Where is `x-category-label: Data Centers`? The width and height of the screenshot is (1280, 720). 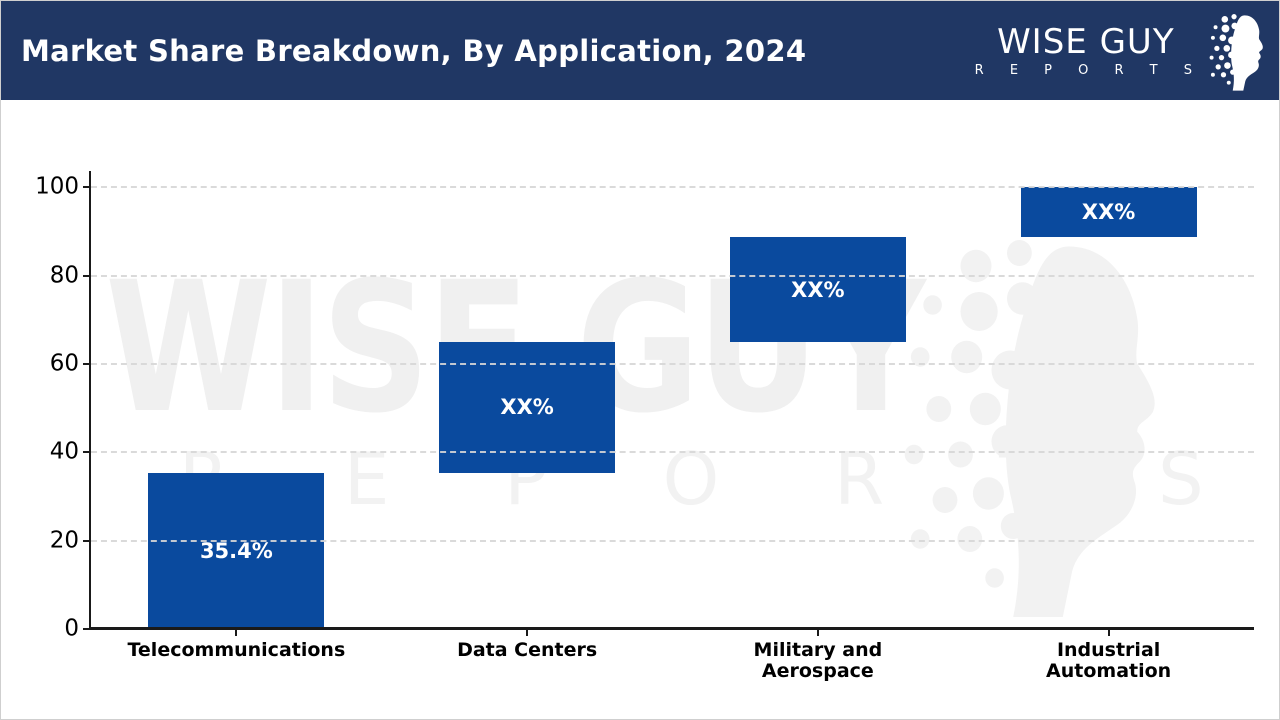
x-category-label: Data Centers is located at coordinates (527, 650).